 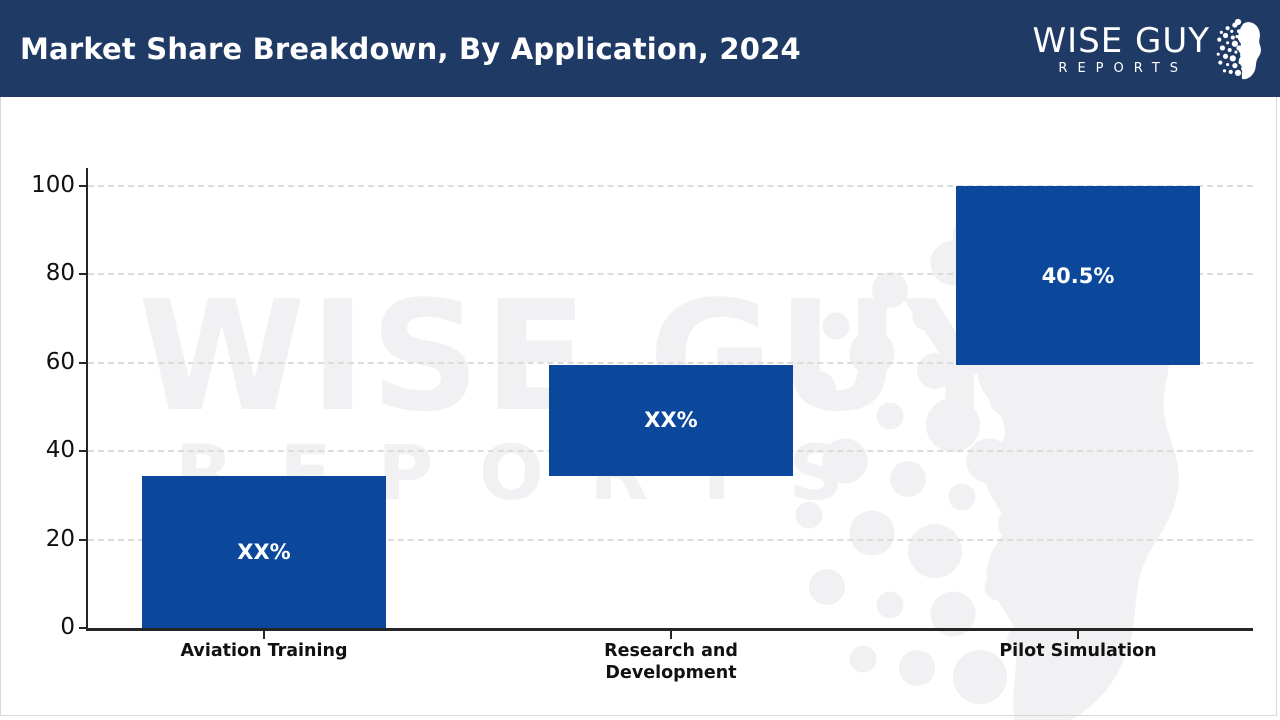 I want to click on bar-research-and-development: XX%, so click(x=671, y=420).